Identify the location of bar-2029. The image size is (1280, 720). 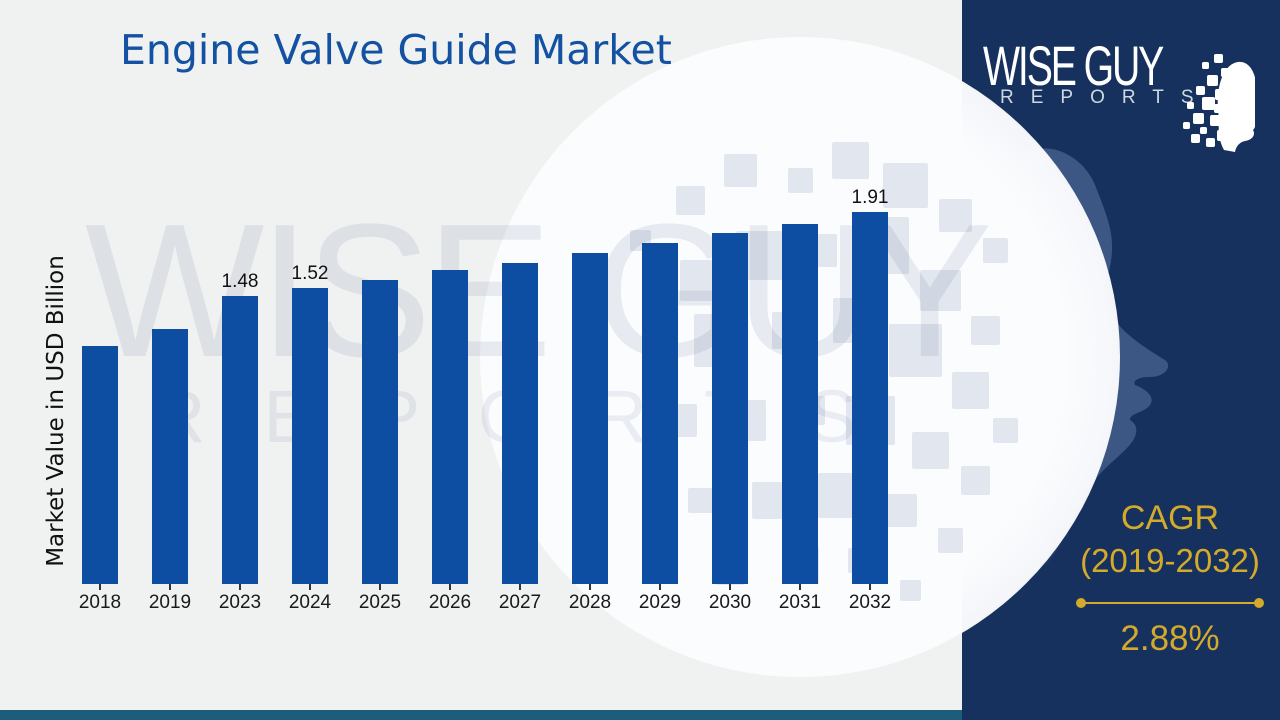
(660, 413).